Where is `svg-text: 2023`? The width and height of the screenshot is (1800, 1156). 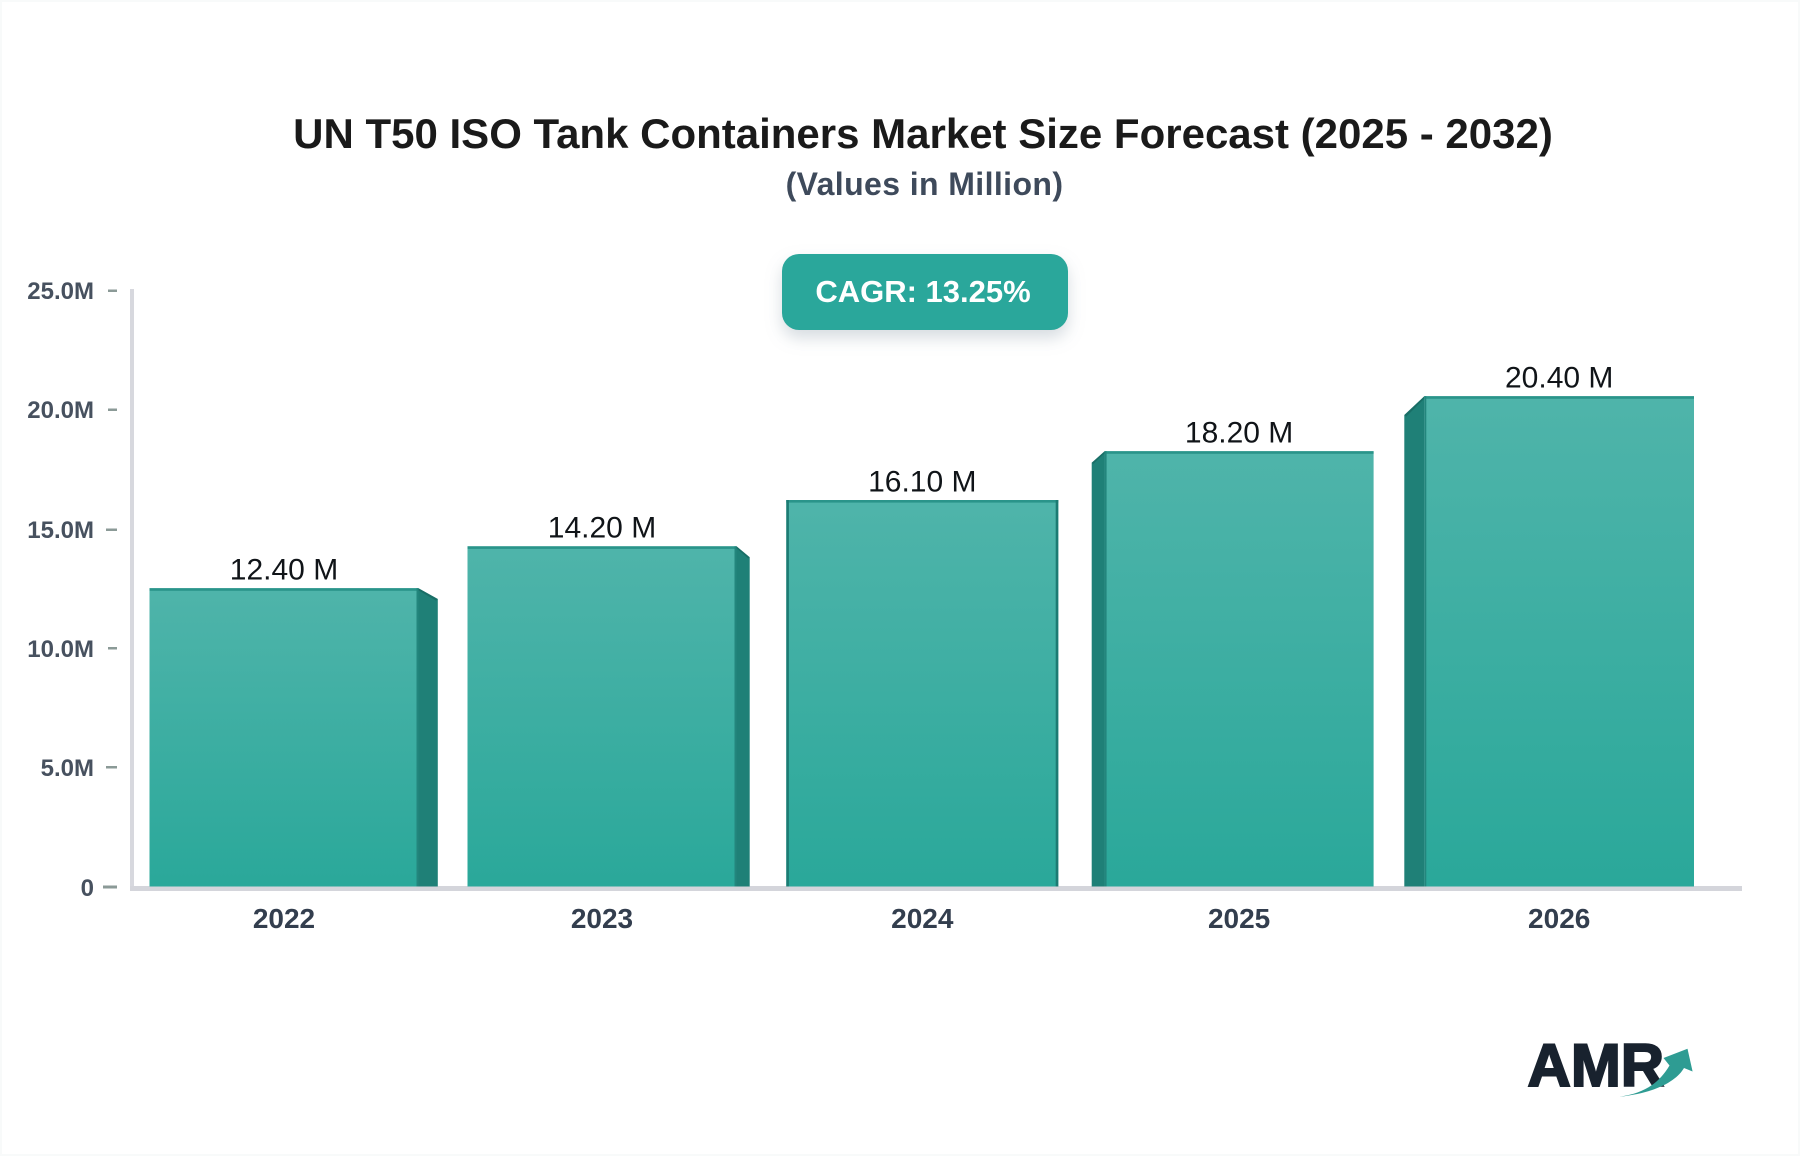
svg-text: 2023 is located at coordinates (602, 918).